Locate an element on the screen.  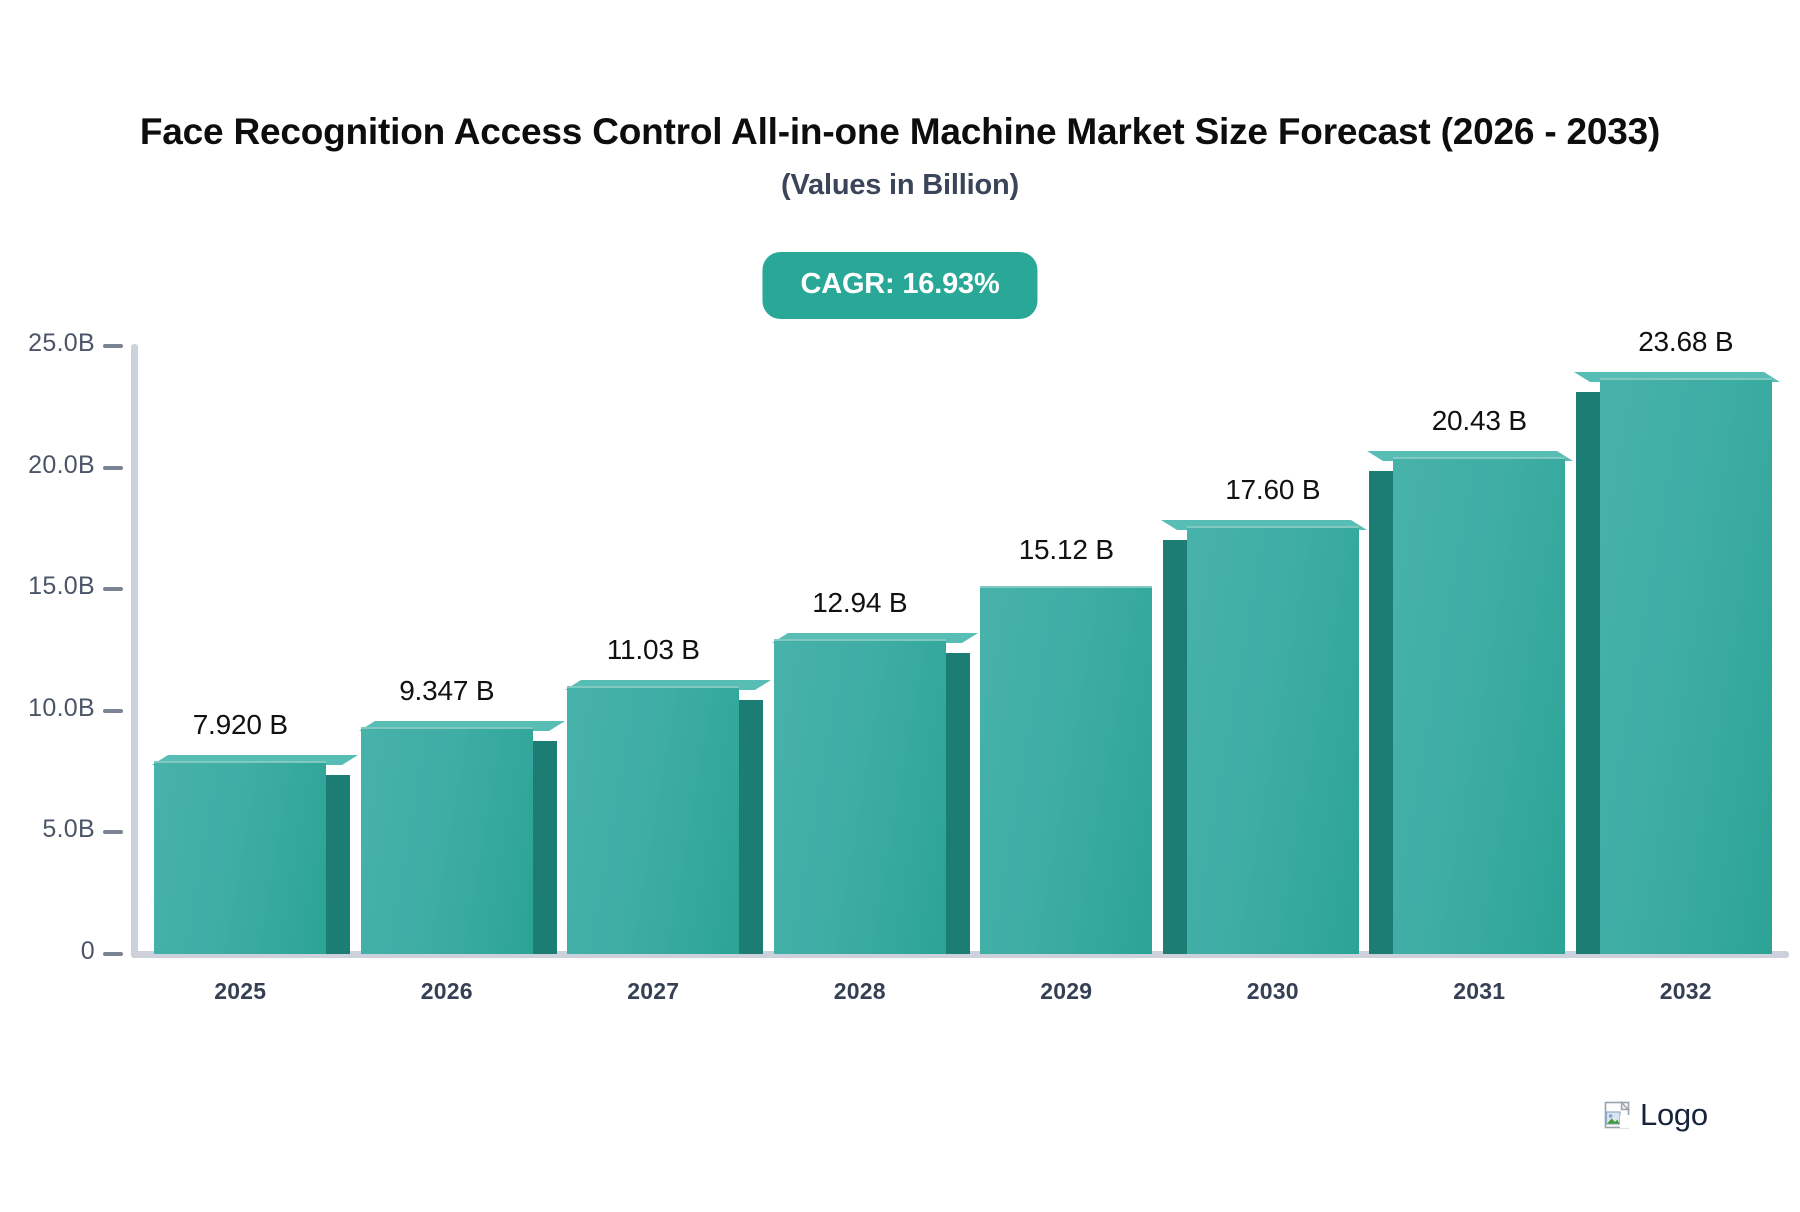
chart-subtitle: (Values in Billion) is located at coordinates (900, 185).